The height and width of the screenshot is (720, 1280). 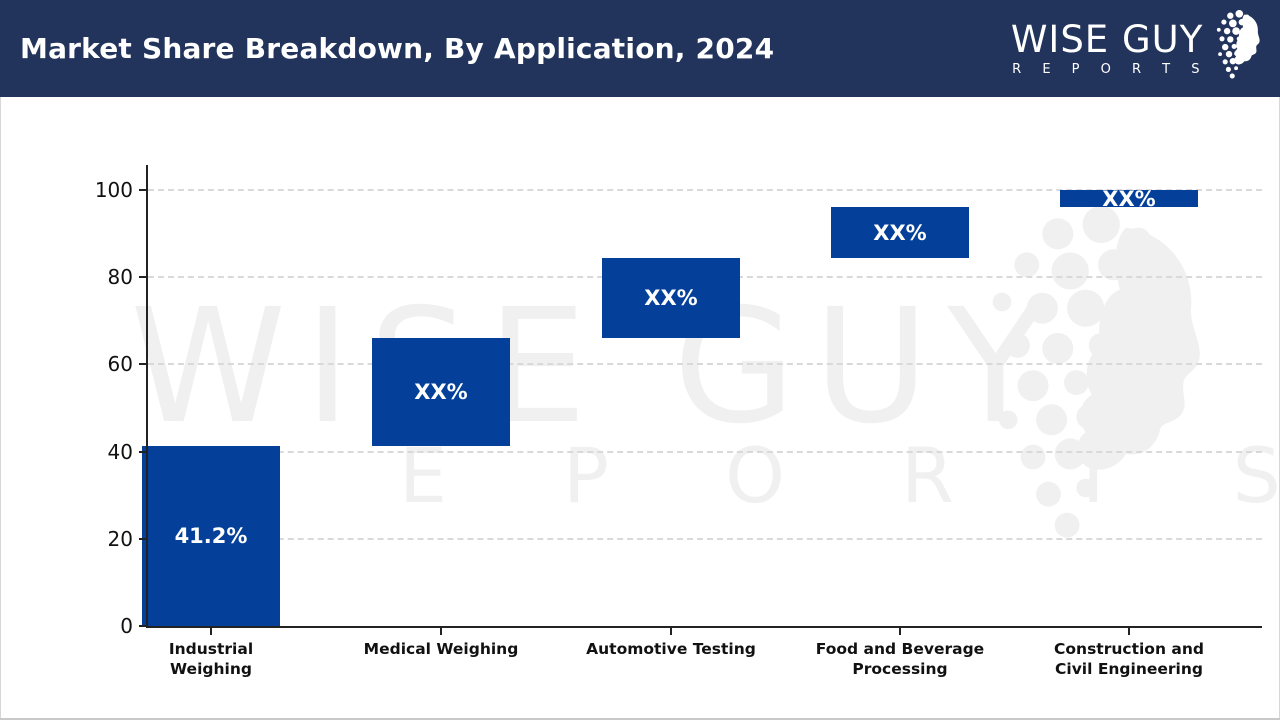 I want to click on logo-face-icon, so click(x=1238, y=43).